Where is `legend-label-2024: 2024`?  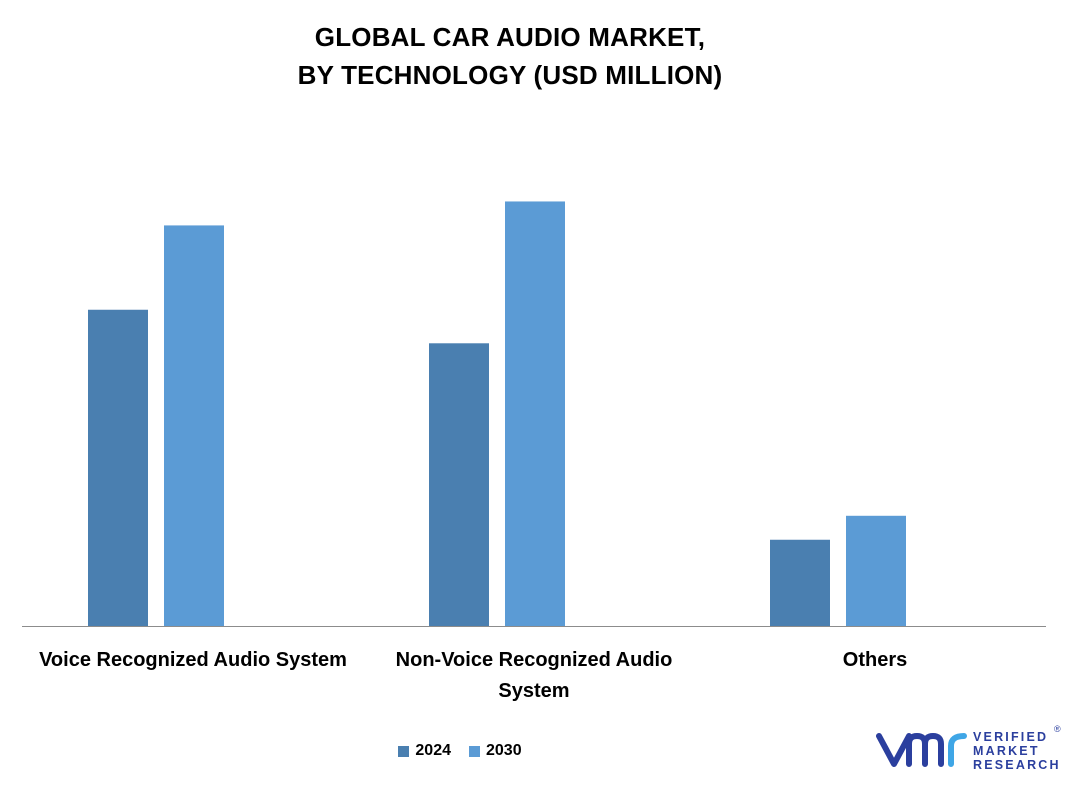
legend-label-2024: 2024 is located at coordinates (433, 750).